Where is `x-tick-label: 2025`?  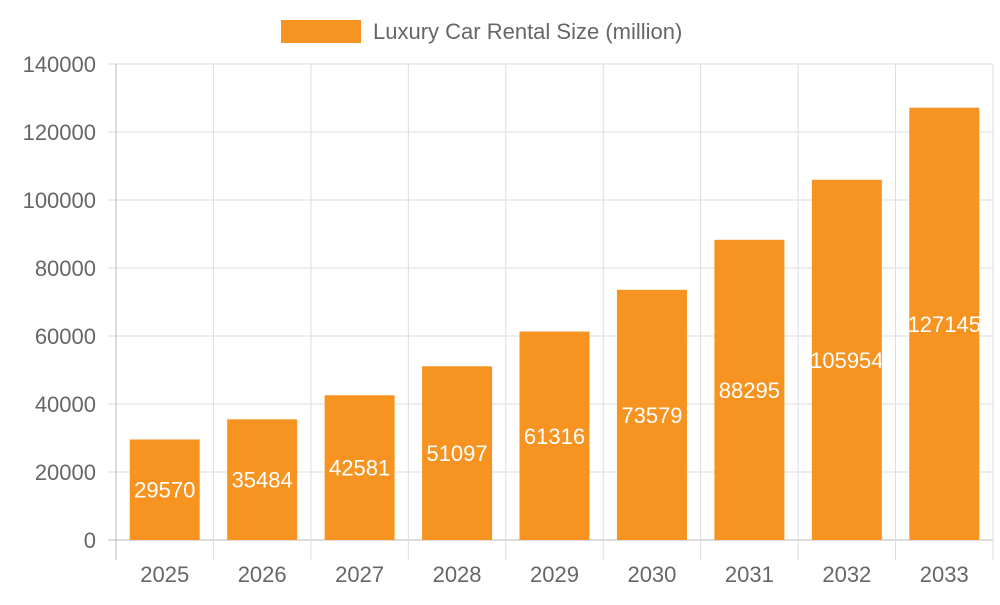 x-tick-label: 2025 is located at coordinates (164, 574).